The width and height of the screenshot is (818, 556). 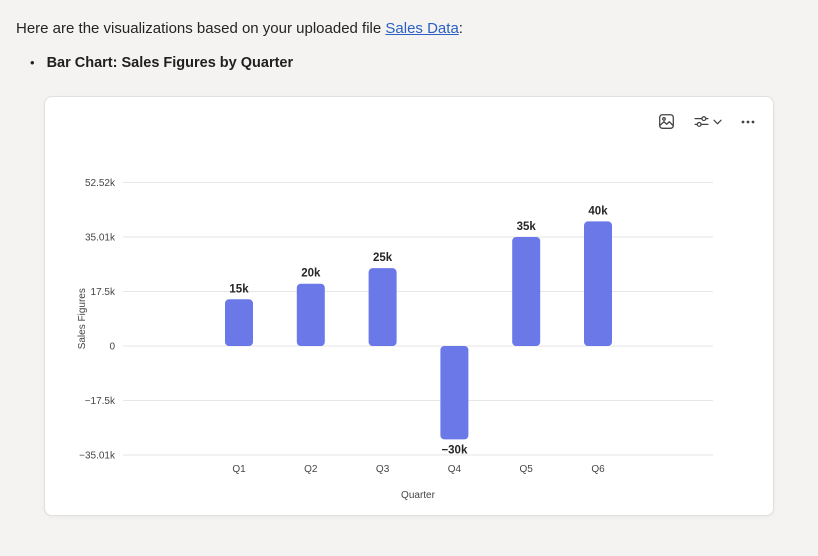 What do you see at coordinates (112, 347) in the screenshot?
I see `y-tick-label: 0` at bounding box center [112, 347].